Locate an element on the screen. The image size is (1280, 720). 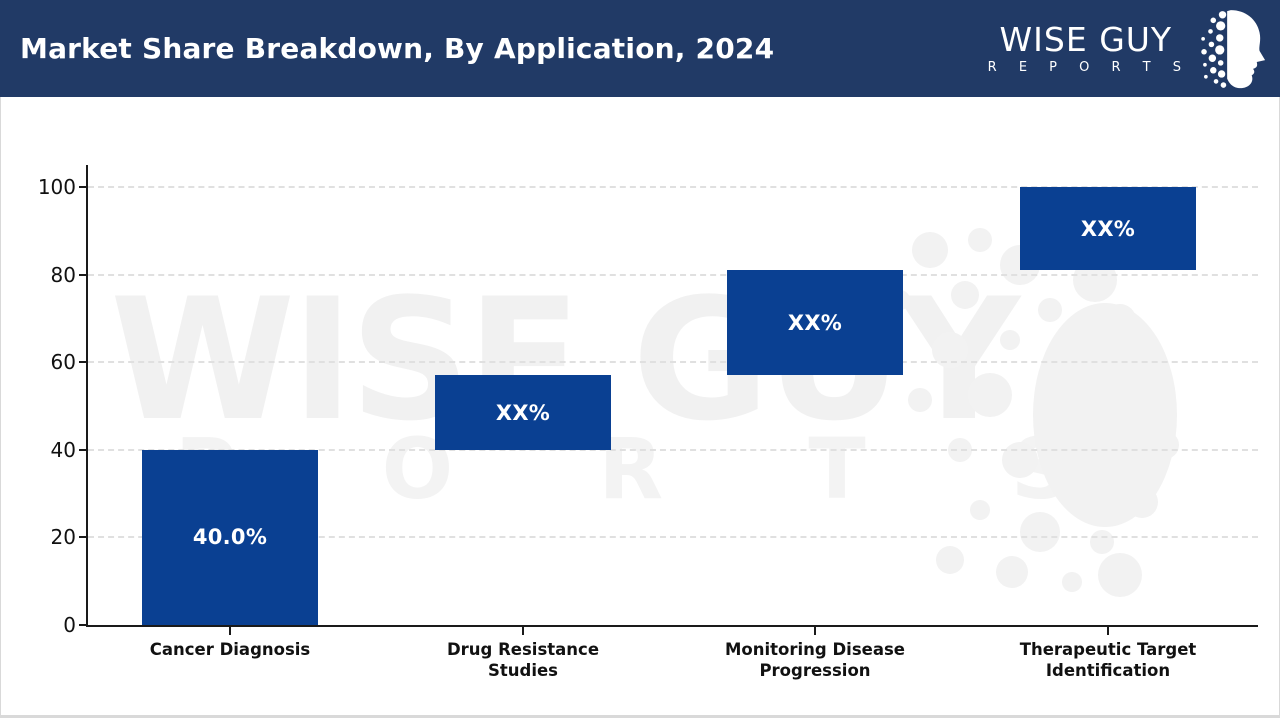
bar-monitoring-disease-progression: XX% is located at coordinates (815, 323).